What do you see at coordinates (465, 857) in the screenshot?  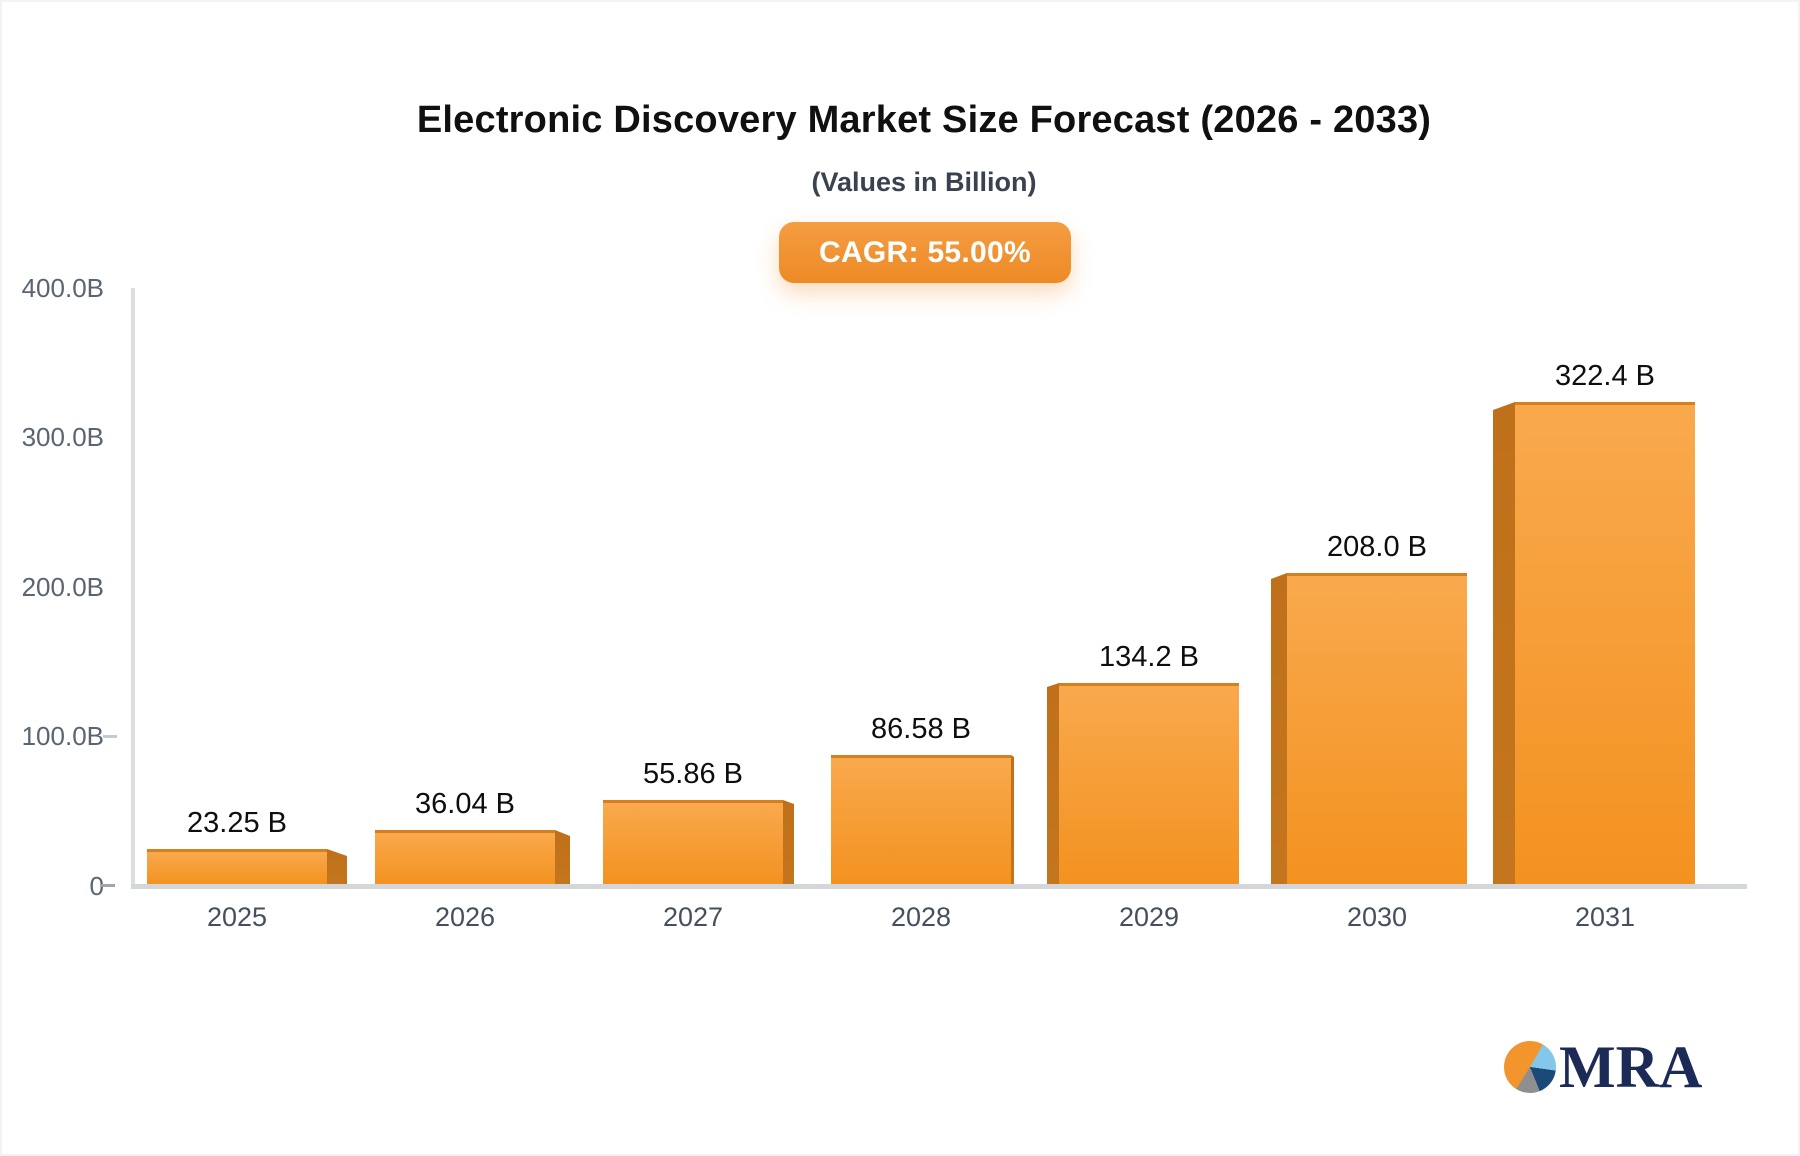 I see `bar-2026` at bounding box center [465, 857].